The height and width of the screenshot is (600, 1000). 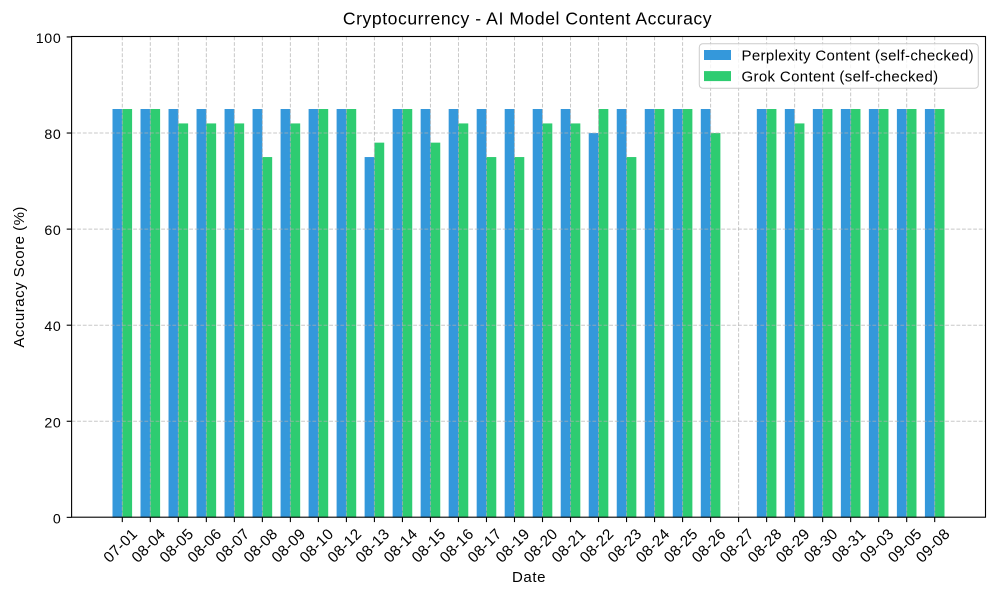 I want to click on svg-text: 40, so click(x=52, y=327).